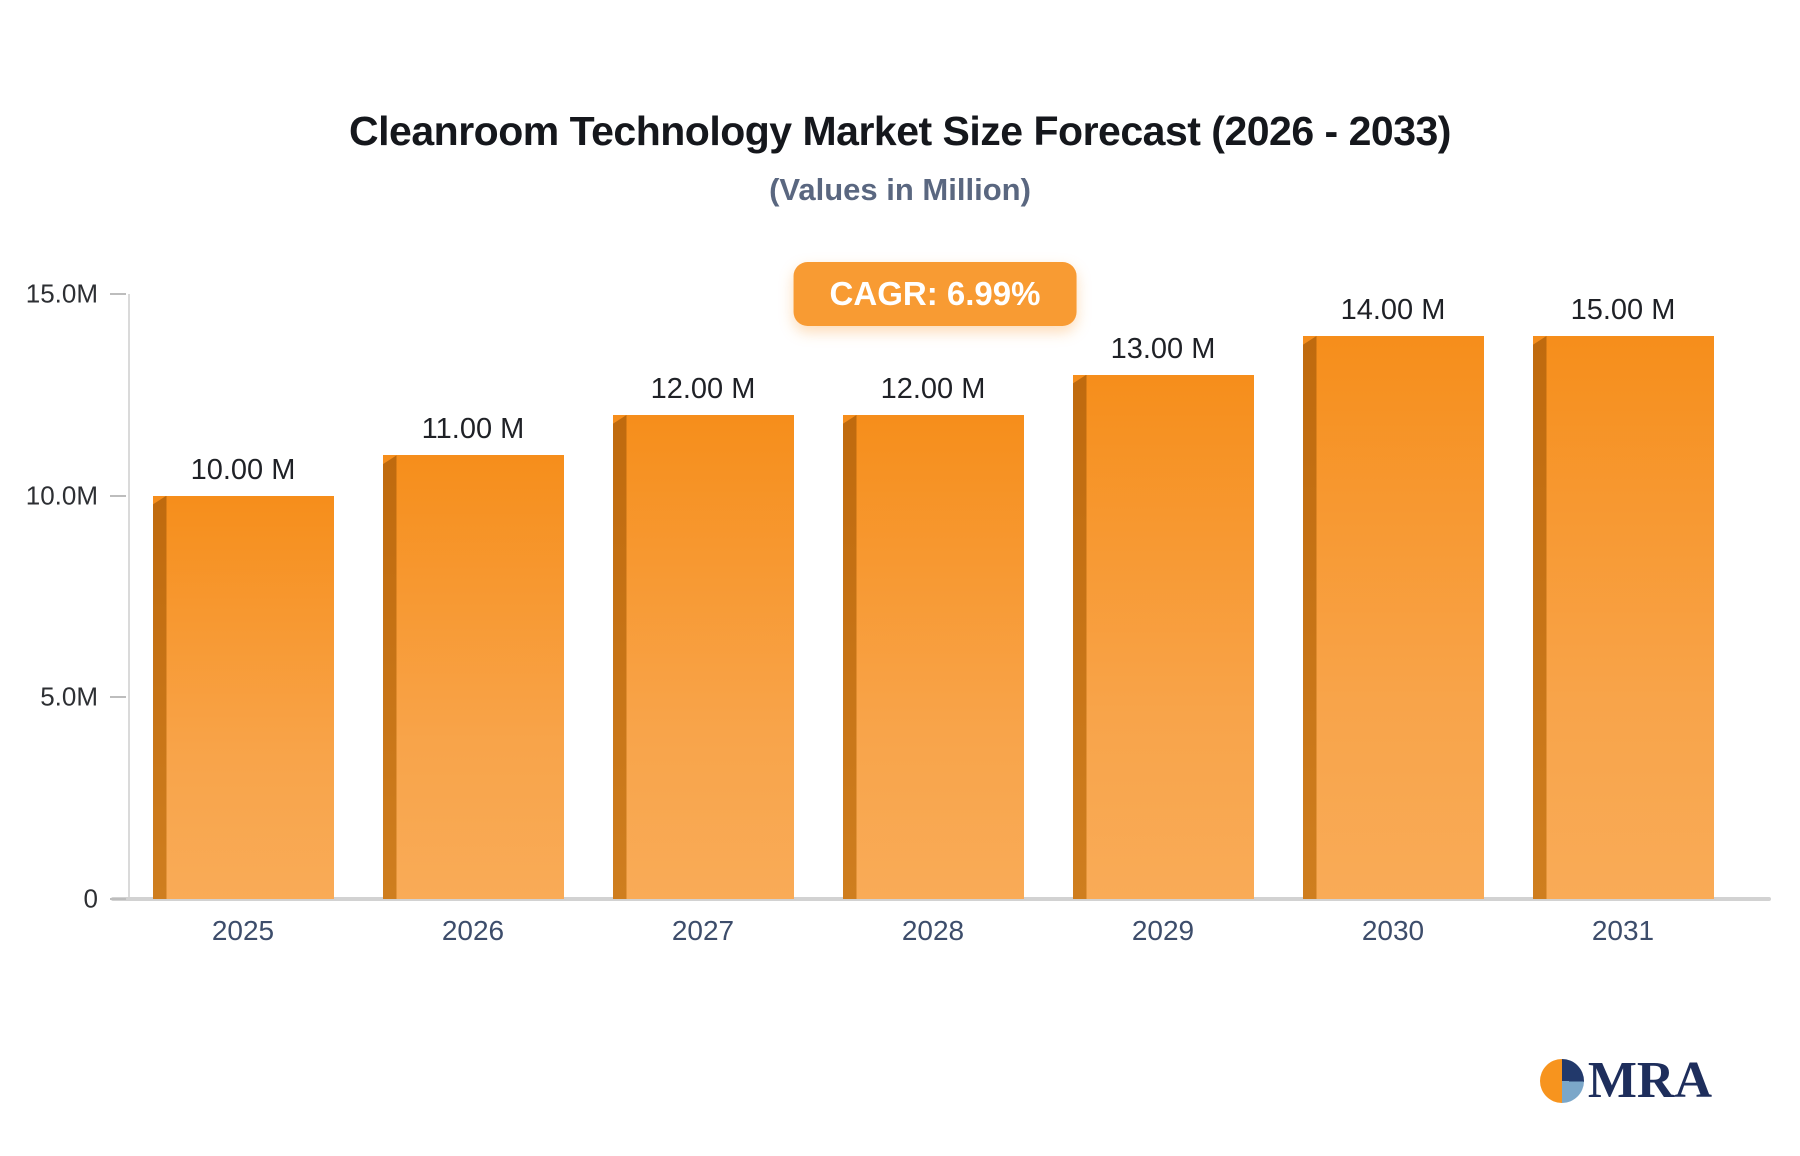  What do you see at coordinates (1163, 348) in the screenshot?
I see `bar-value-label: 13.00 M` at bounding box center [1163, 348].